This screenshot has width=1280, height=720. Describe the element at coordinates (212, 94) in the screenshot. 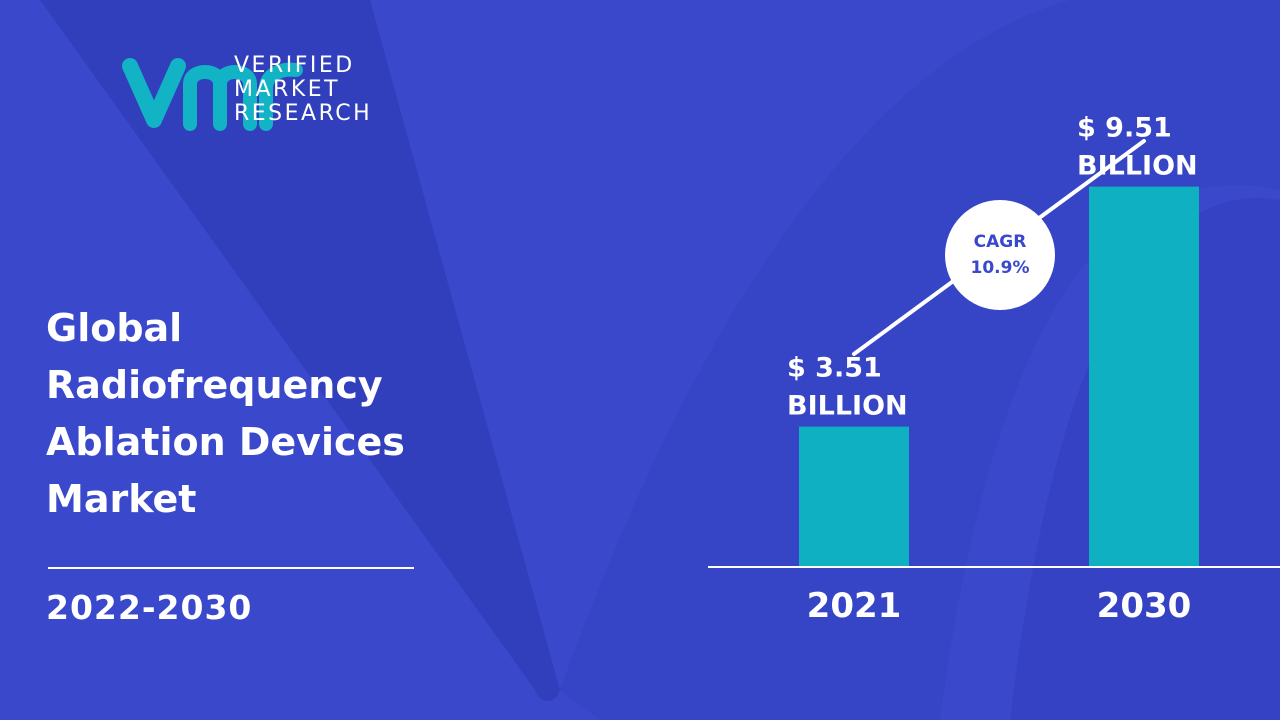

I see `vmr-logo-icon` at that location.